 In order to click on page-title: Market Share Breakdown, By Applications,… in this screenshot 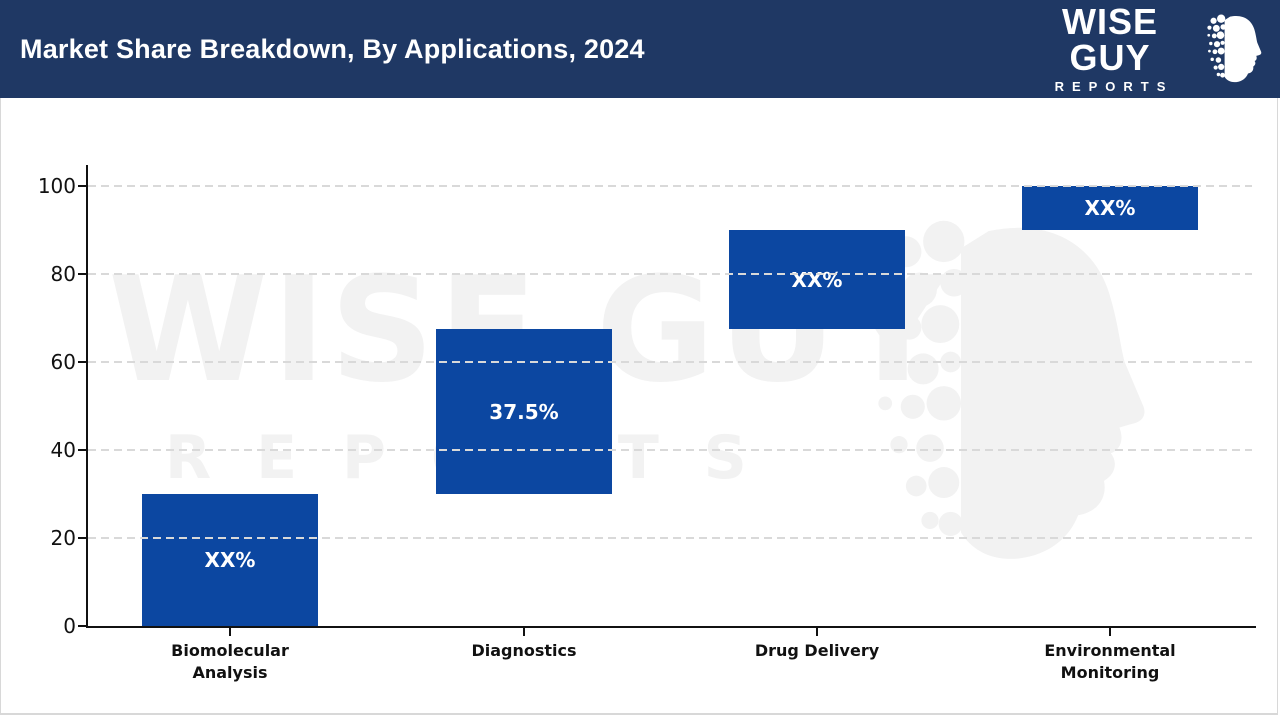, I will do `click(332, 48)`.